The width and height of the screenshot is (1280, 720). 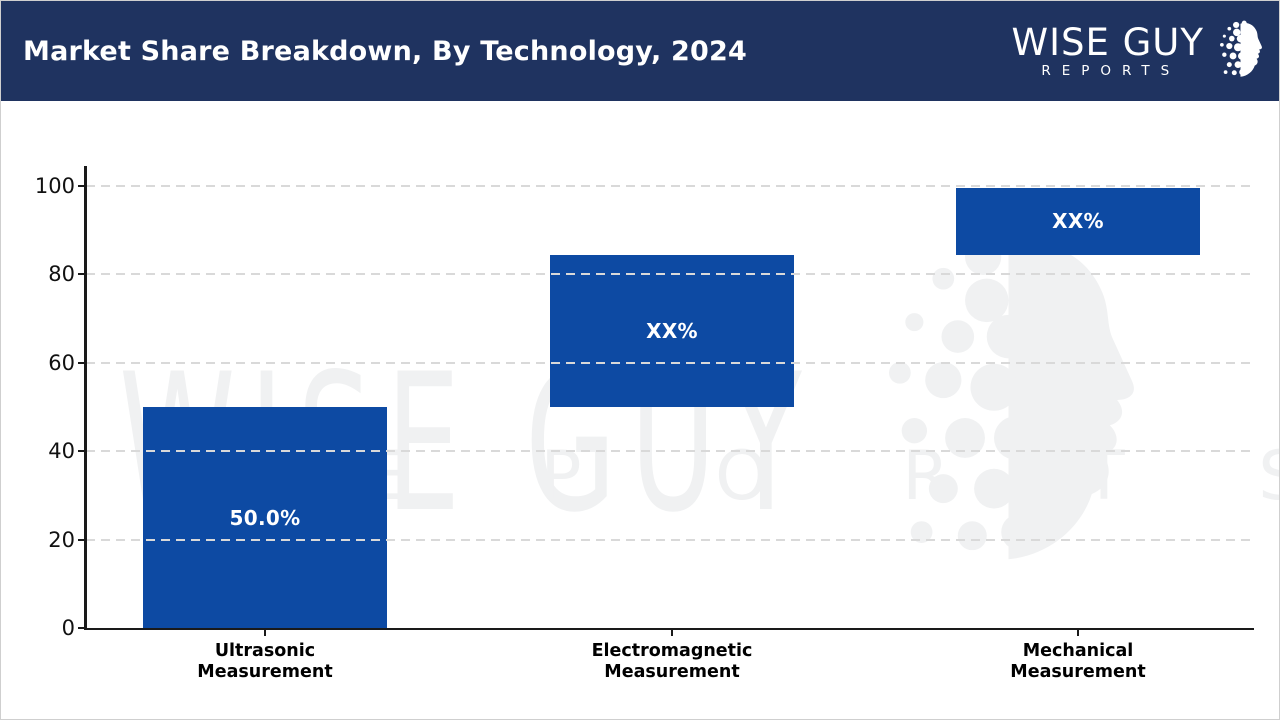 I want to click on x-category-label: Mechanical Measurement, so click(x=1078, y=661).